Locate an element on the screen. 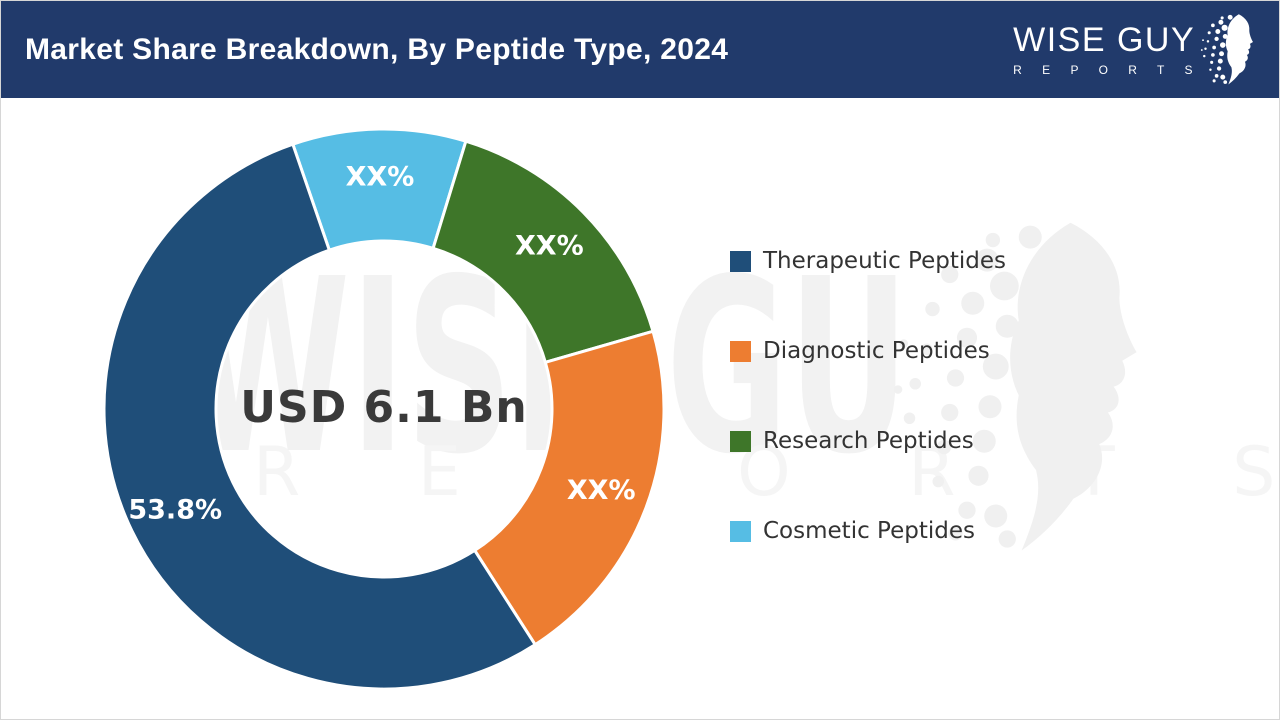 The height and width of the screenshot is (720, 1280). brand-wordmark: WISE GUY R E P O R T S is located at coordinates (1107, 50).